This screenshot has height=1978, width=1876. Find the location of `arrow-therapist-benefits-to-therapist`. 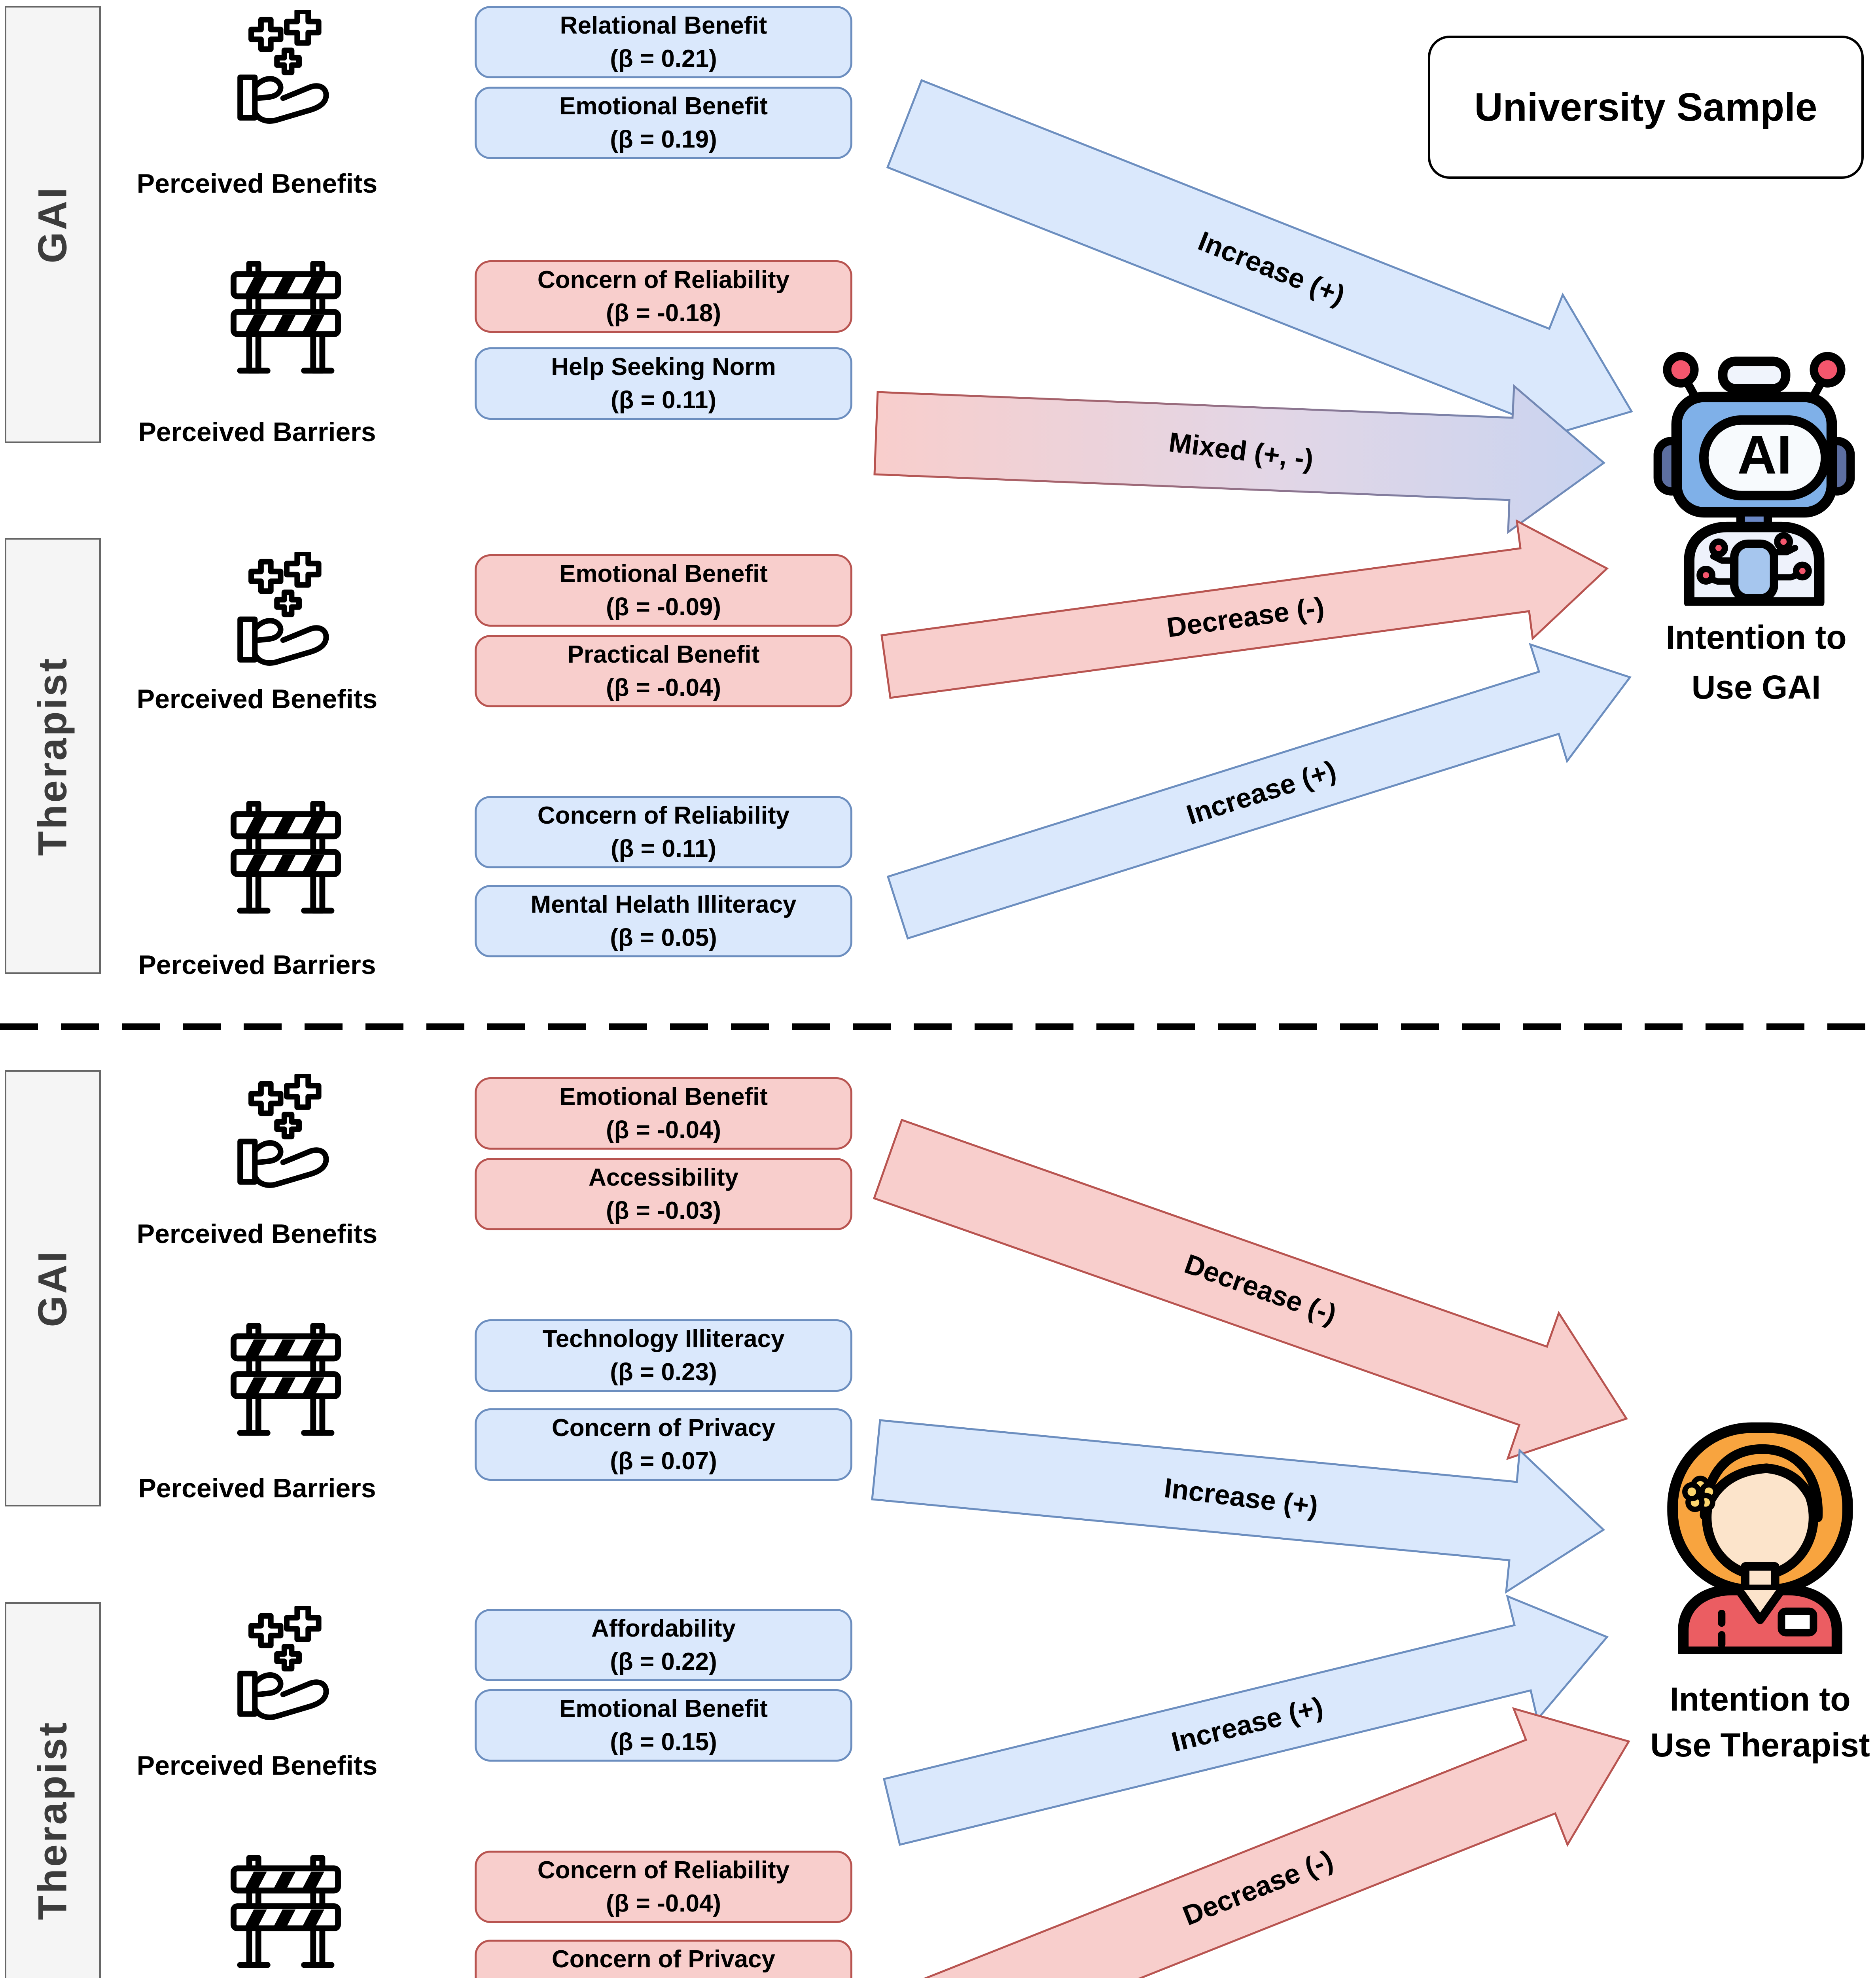

arrow-therapist-benefits-to-therapist is located at coordinates (1245, 1720).